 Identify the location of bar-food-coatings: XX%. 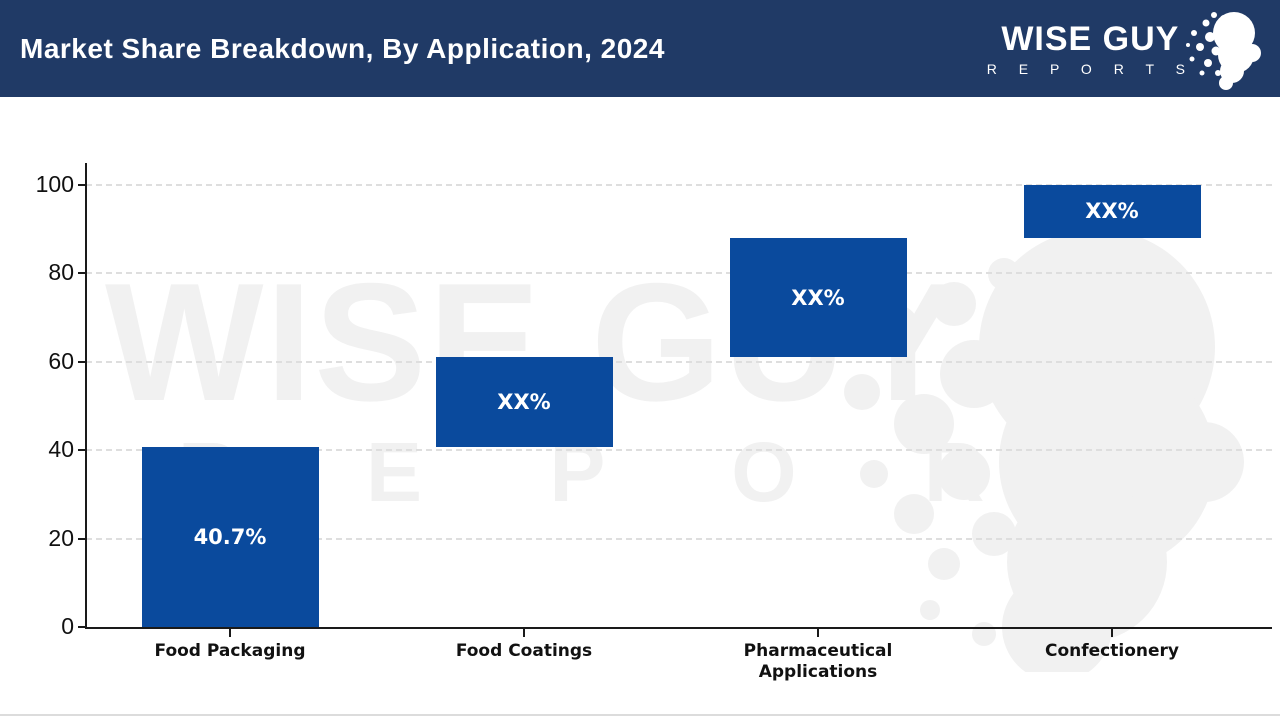
(524, 402).